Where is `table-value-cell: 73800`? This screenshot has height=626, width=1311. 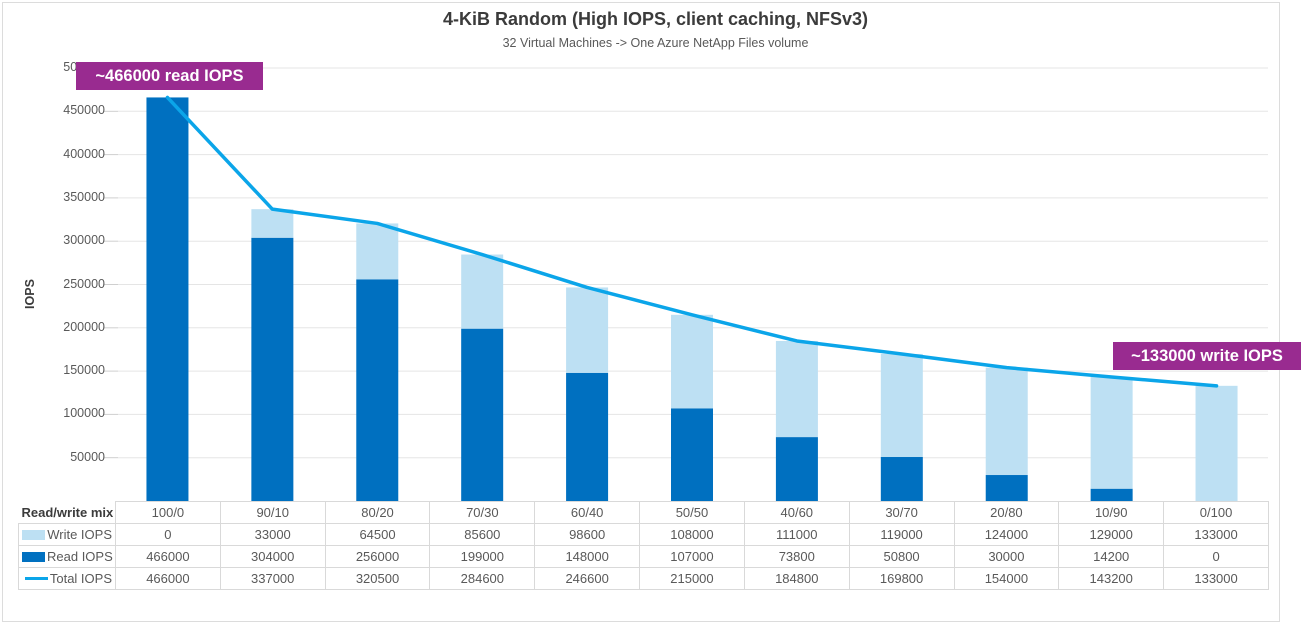
table-value-cell: 73800 is located at coordinates (796, 556).